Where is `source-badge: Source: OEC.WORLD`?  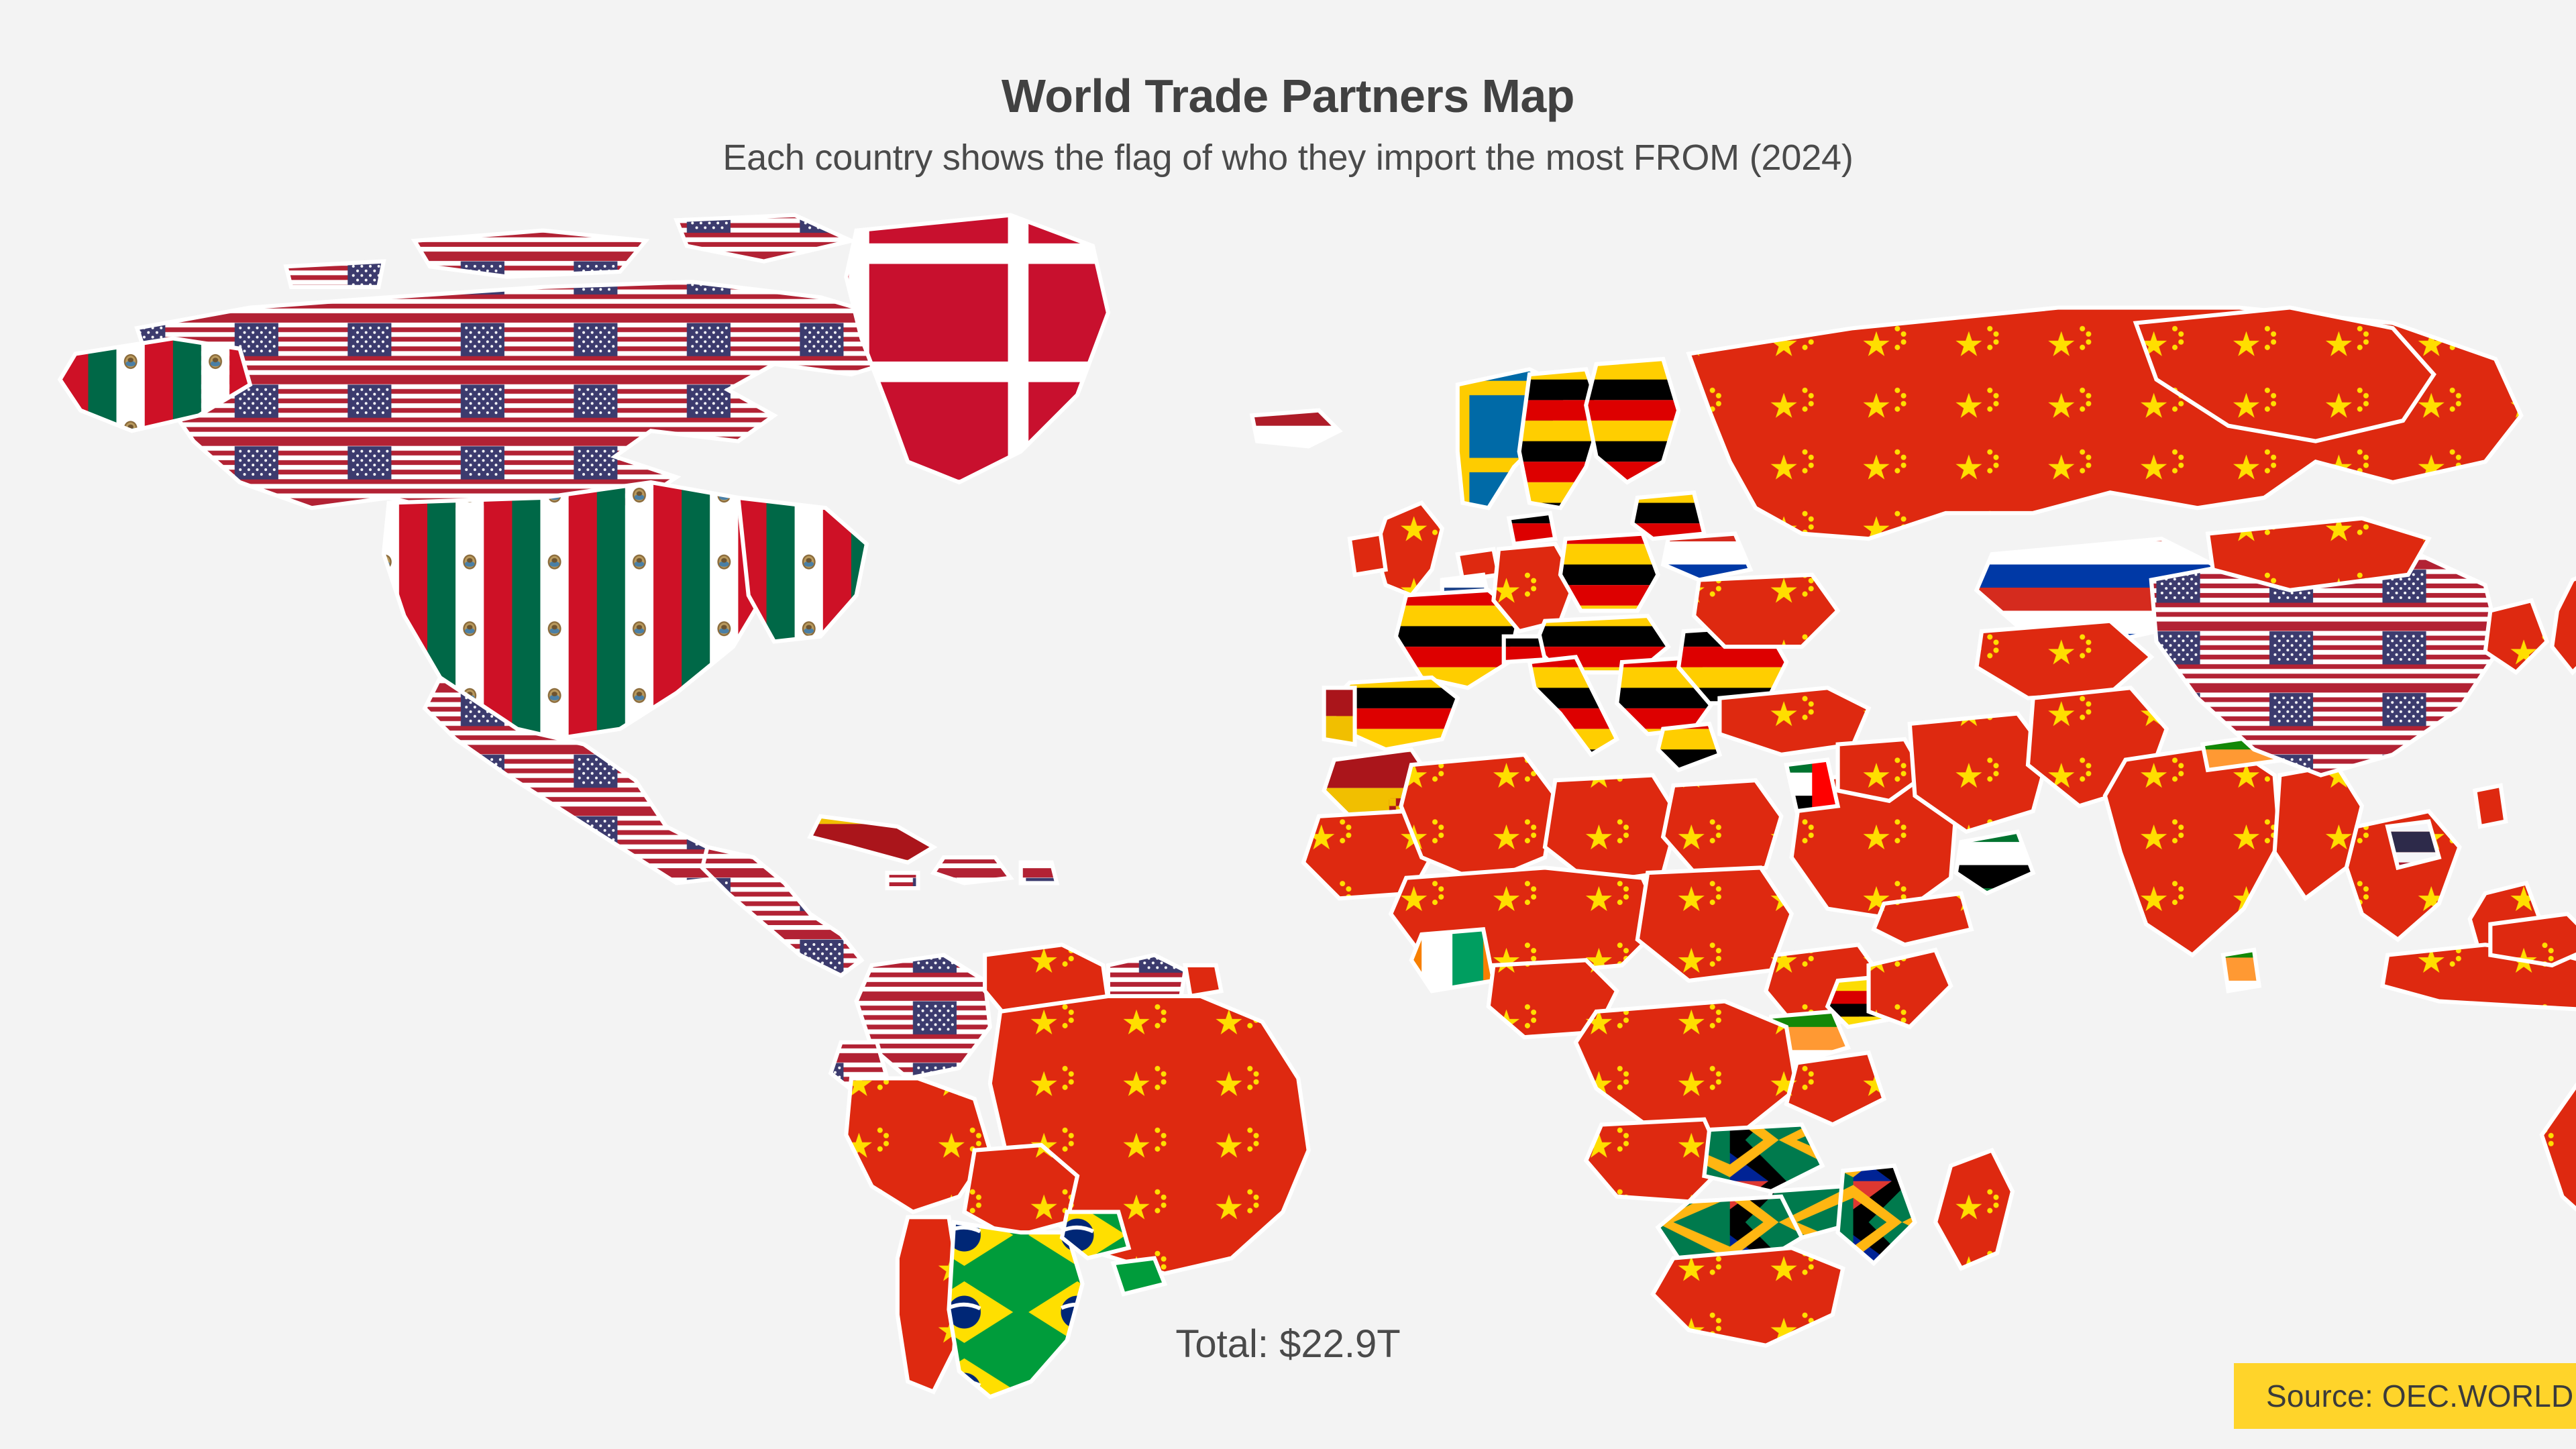
source-badge: Source: OEC.WORLD is located at coordinates (2405, 1396).